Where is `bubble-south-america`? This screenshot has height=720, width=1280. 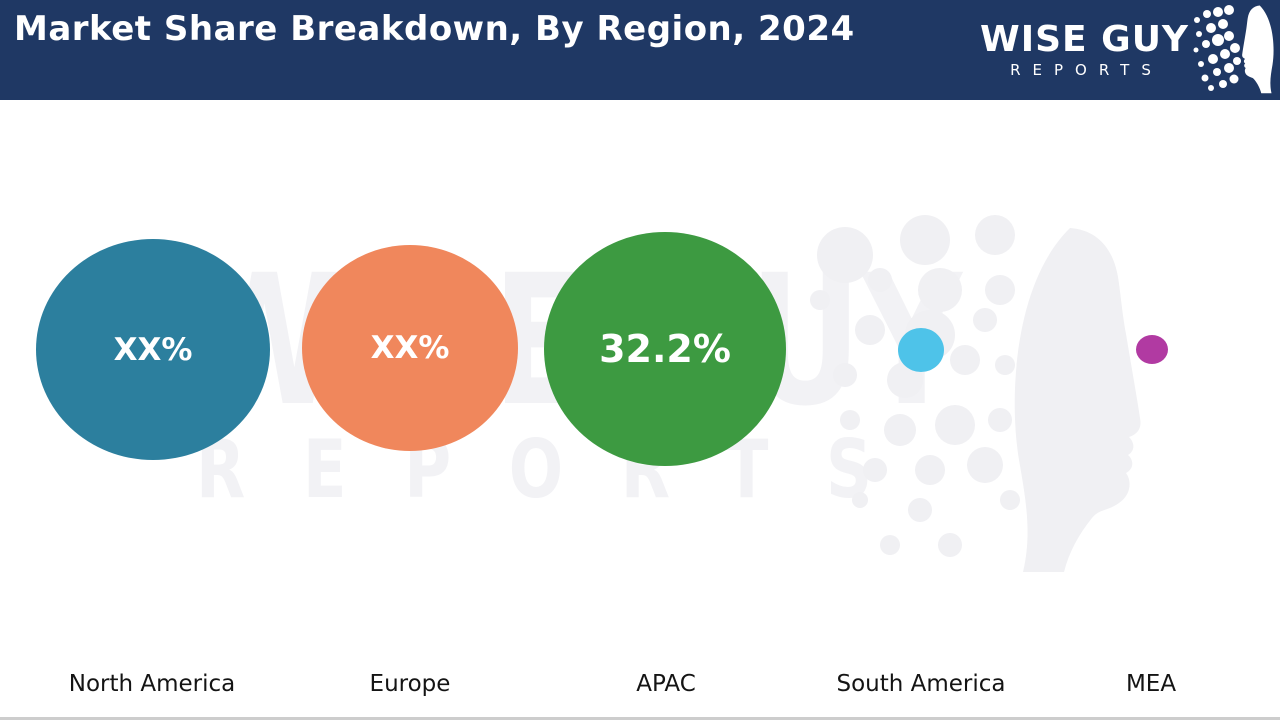 bubble-south-america is located at coordinates (921, 350).